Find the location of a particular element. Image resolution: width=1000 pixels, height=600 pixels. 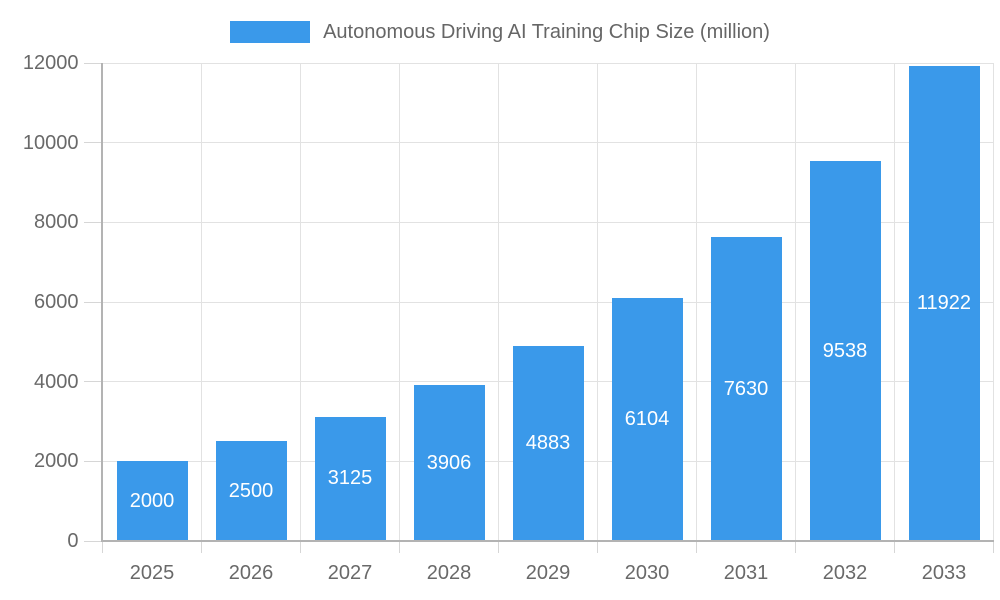

bar-2030: 6104 is located at coordinates (647, 419).